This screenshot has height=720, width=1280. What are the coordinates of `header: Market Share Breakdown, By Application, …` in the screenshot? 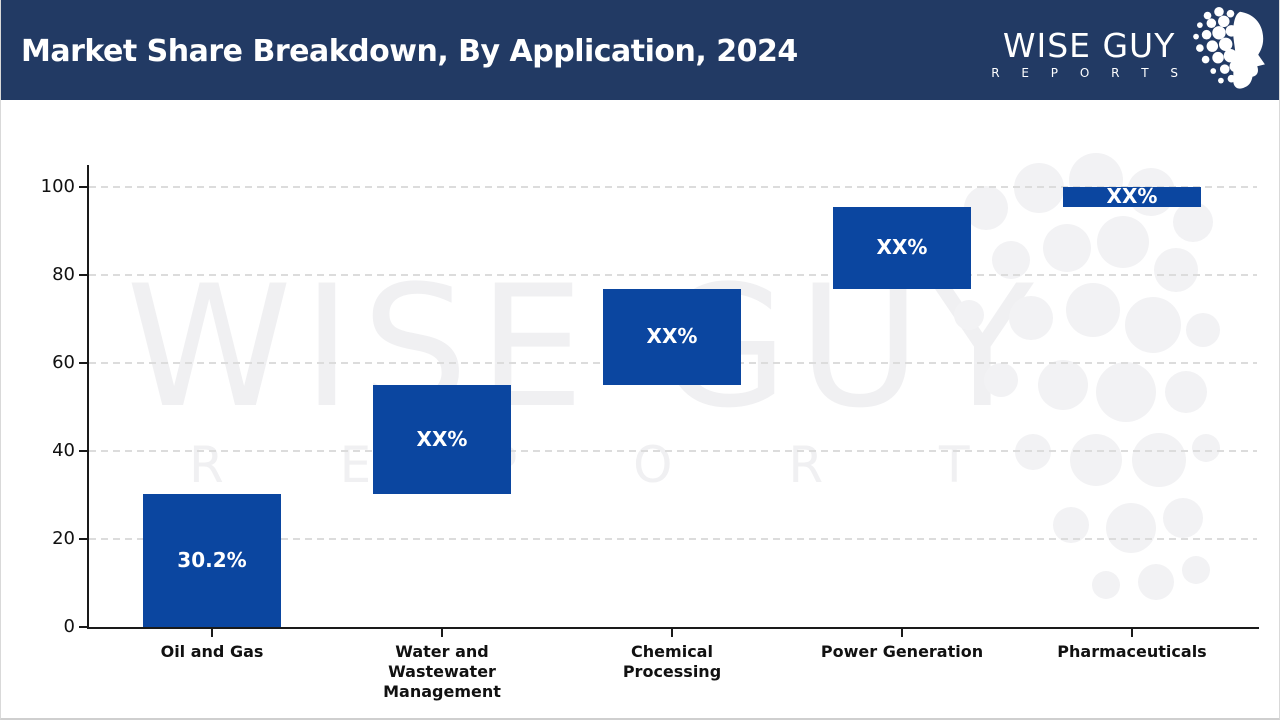 It's located at (640, 50).